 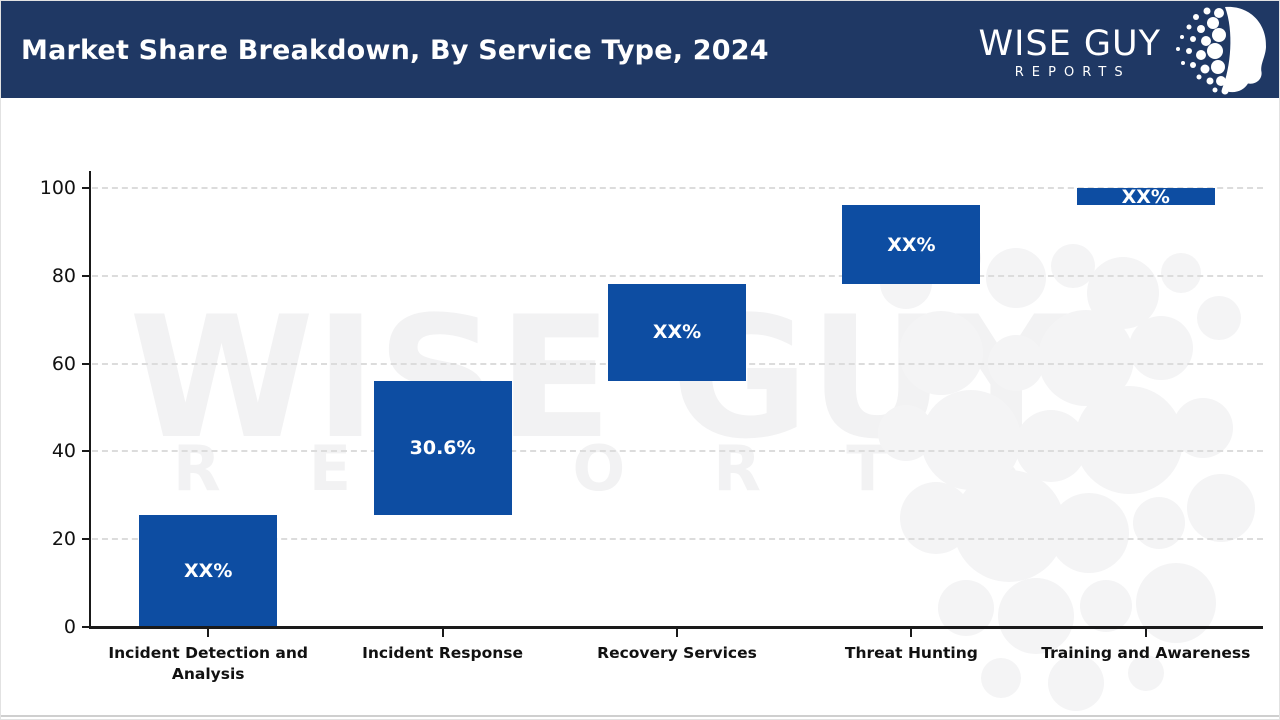 What do you see at coordinates (63, 363) in the screenshot?
I see `y-tick-label: 60` at bounding box center [63, 363].